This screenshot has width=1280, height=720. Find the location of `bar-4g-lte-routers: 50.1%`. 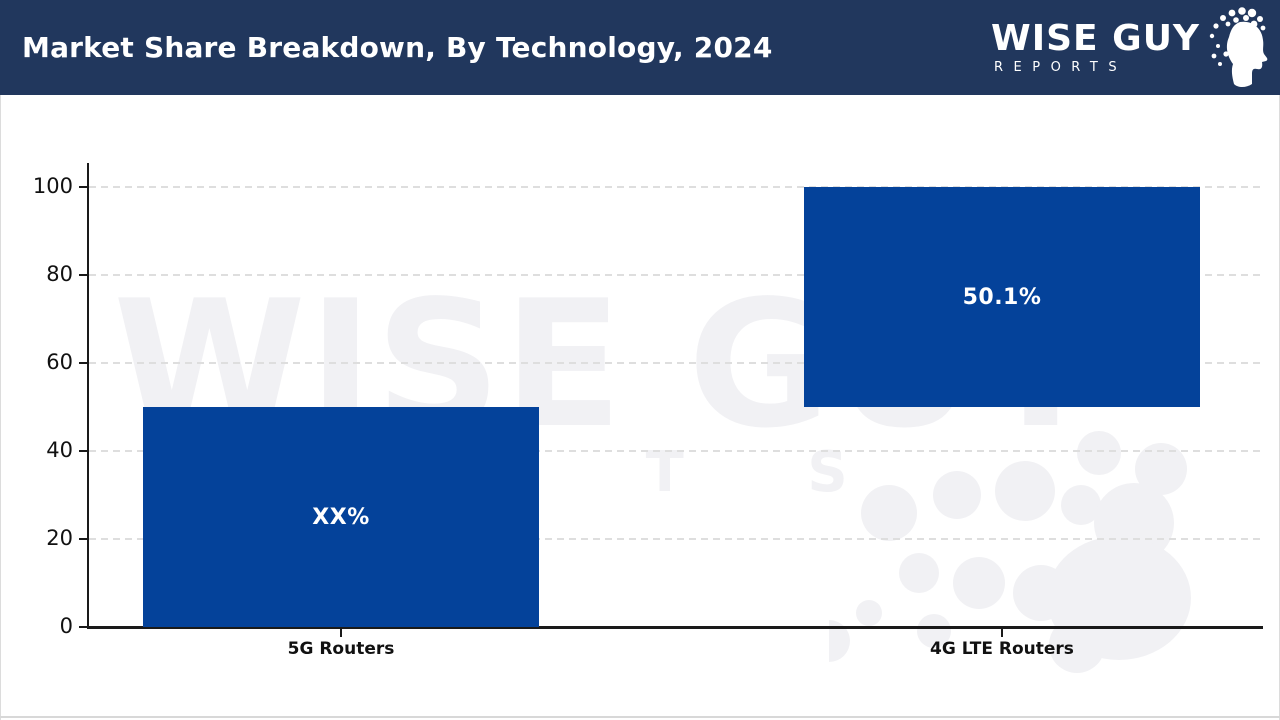

bar-4g-lte-routers: 50.1% is located at coordinates (1002, 297).